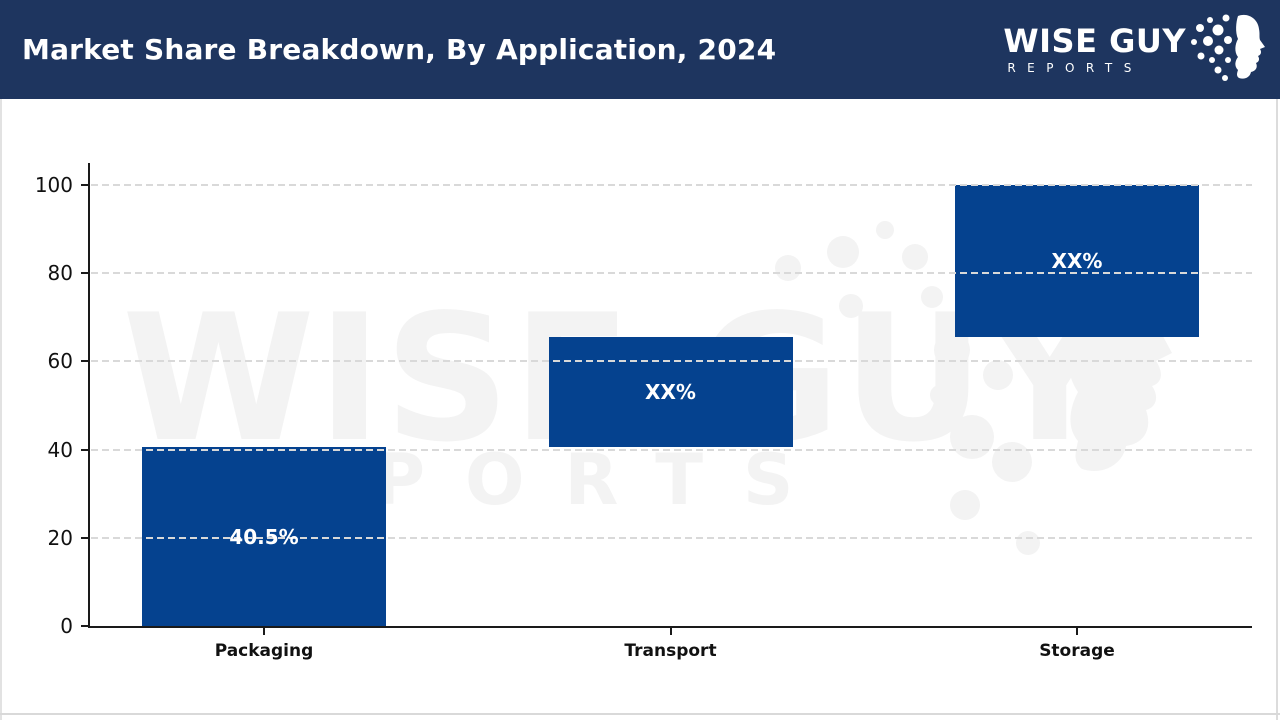  I want to click on brand-logo: WISE GUY REPORTS, so click(1134, 50).